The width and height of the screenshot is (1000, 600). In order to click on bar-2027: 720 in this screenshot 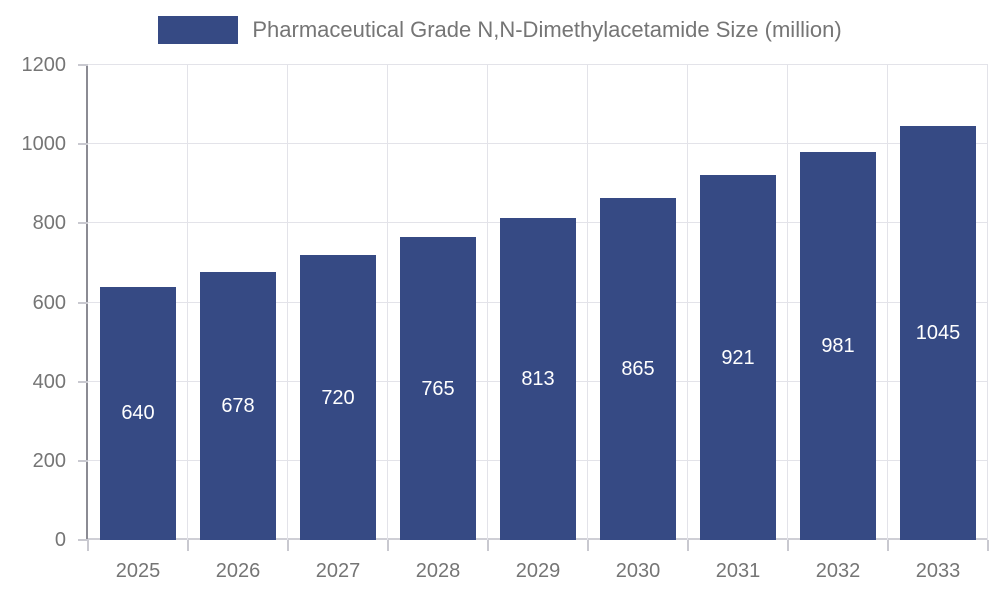, I will do `click(338, 397)`.